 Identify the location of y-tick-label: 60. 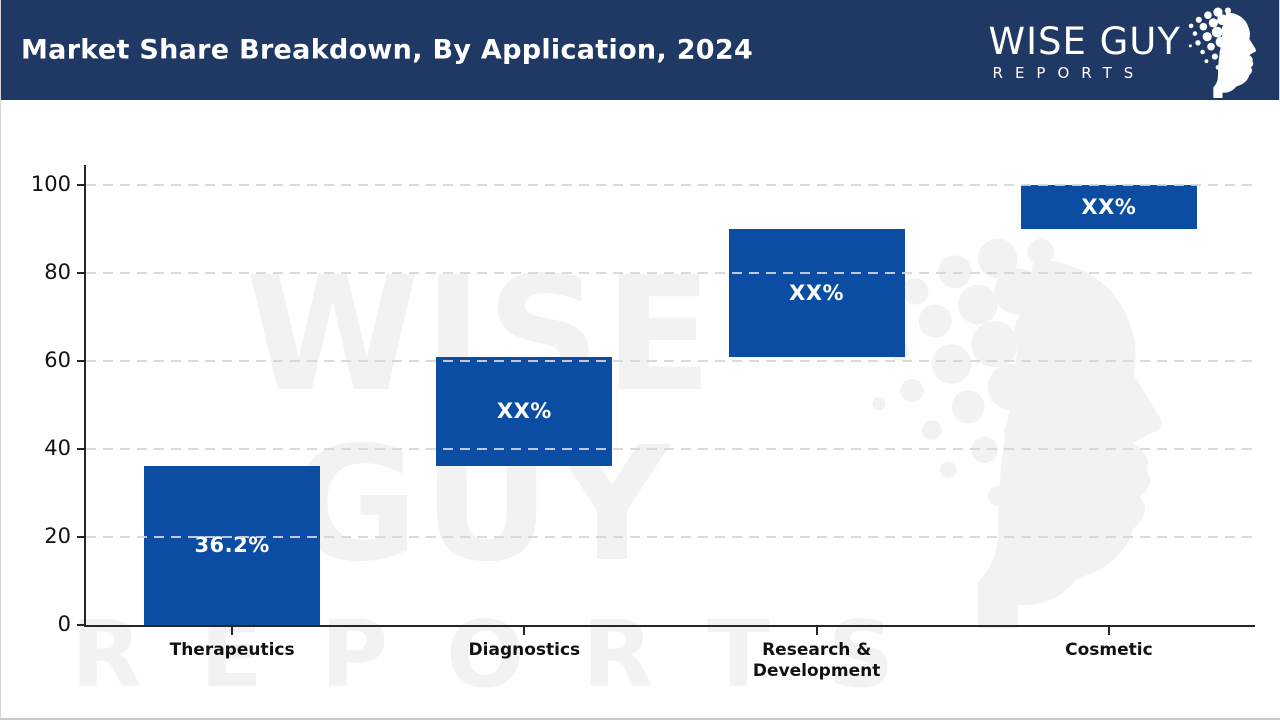
(57, 360).